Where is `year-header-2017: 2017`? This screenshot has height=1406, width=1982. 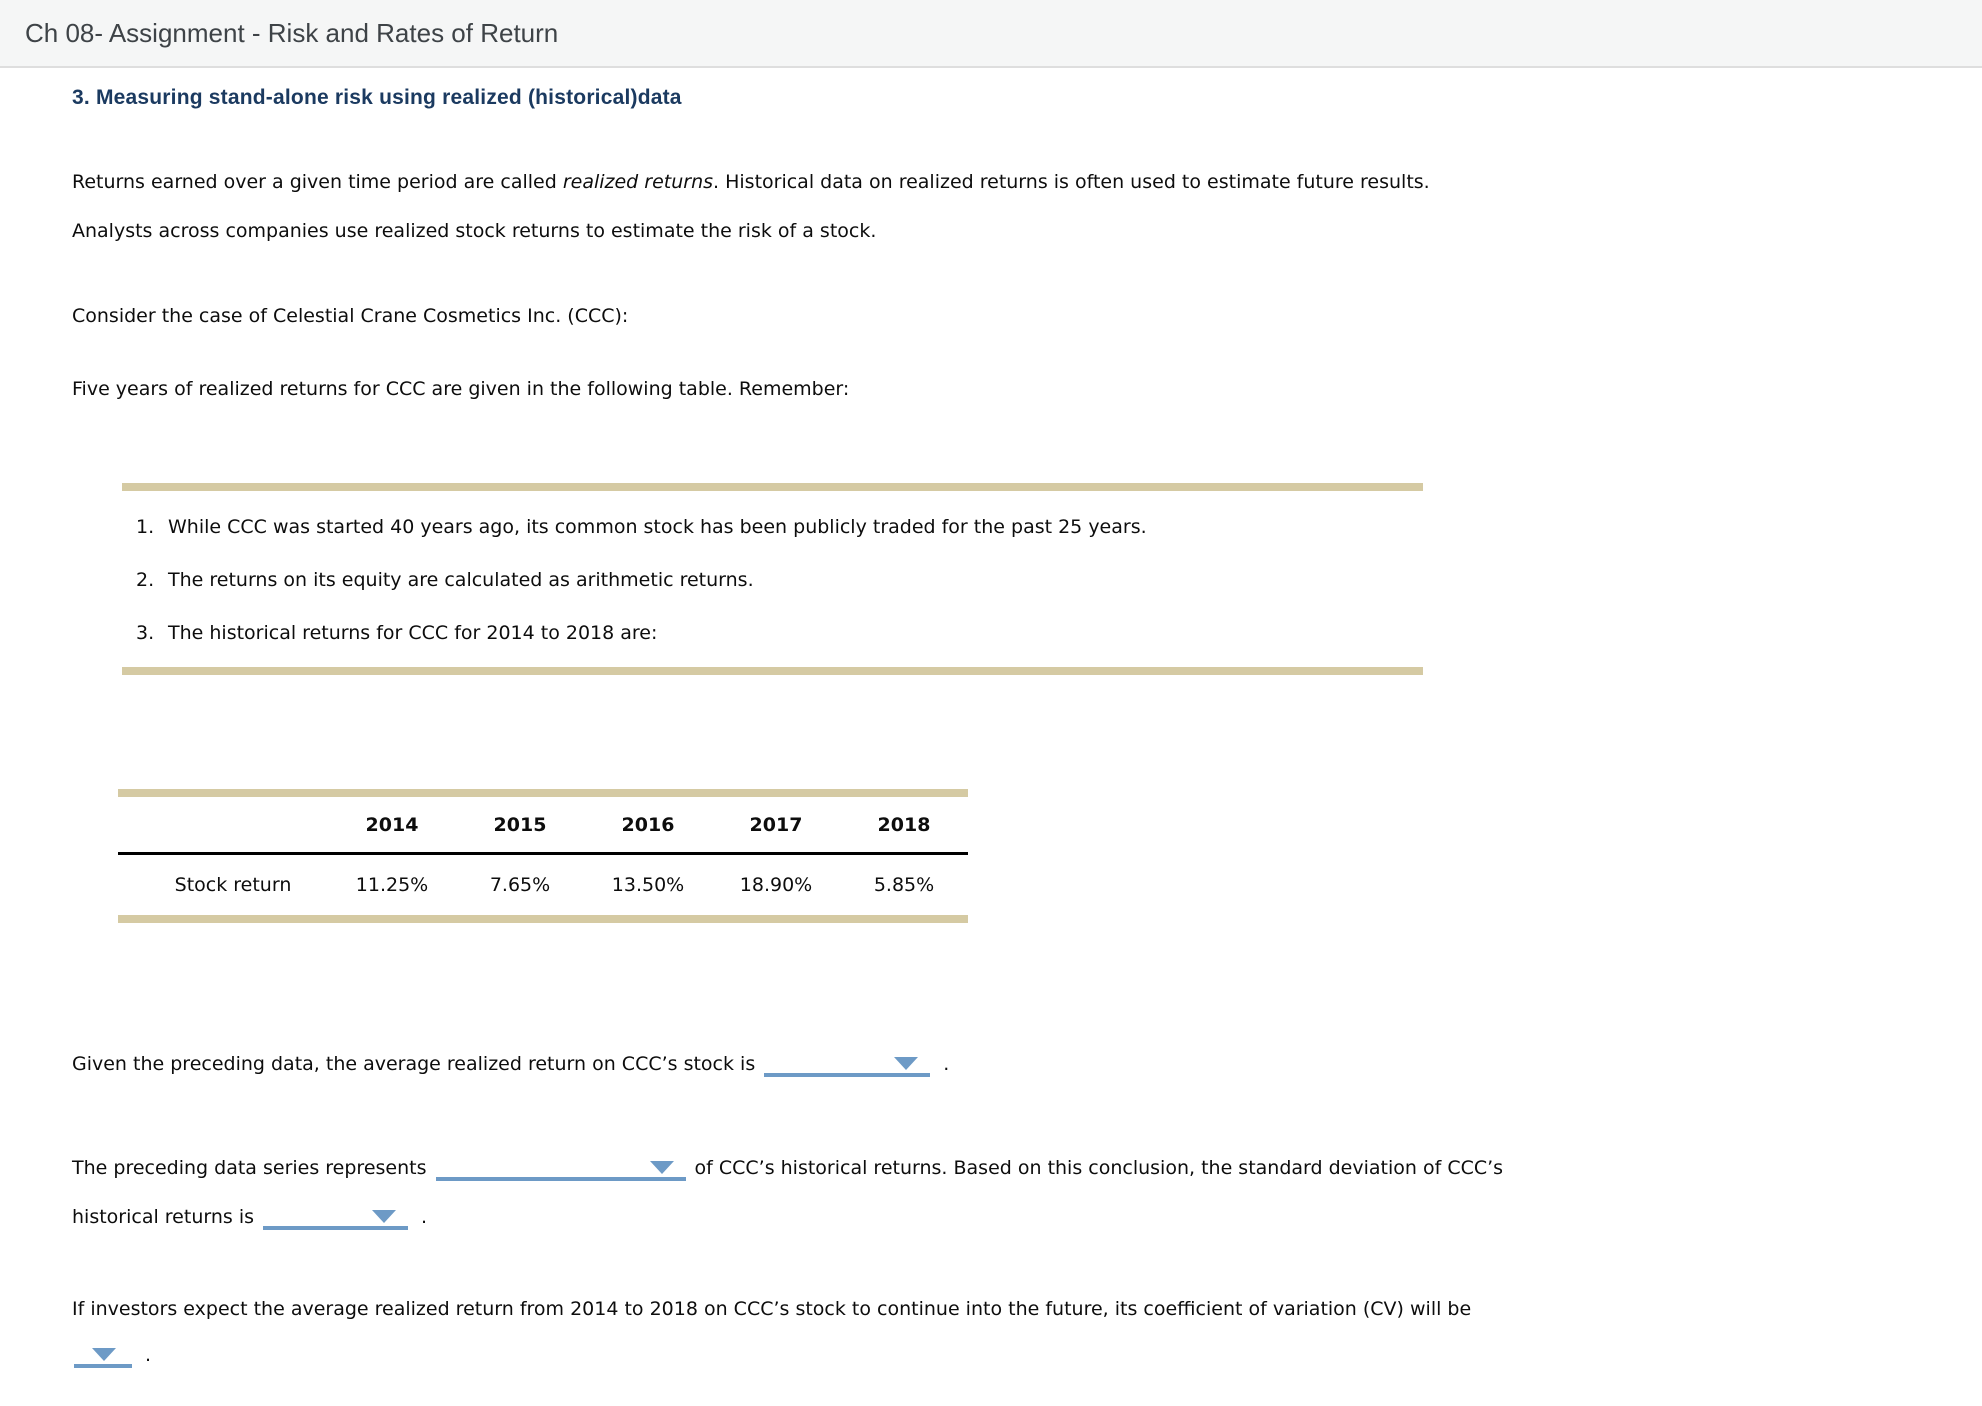
year-header-2017: 2017 is located at coordinates (776, 826).